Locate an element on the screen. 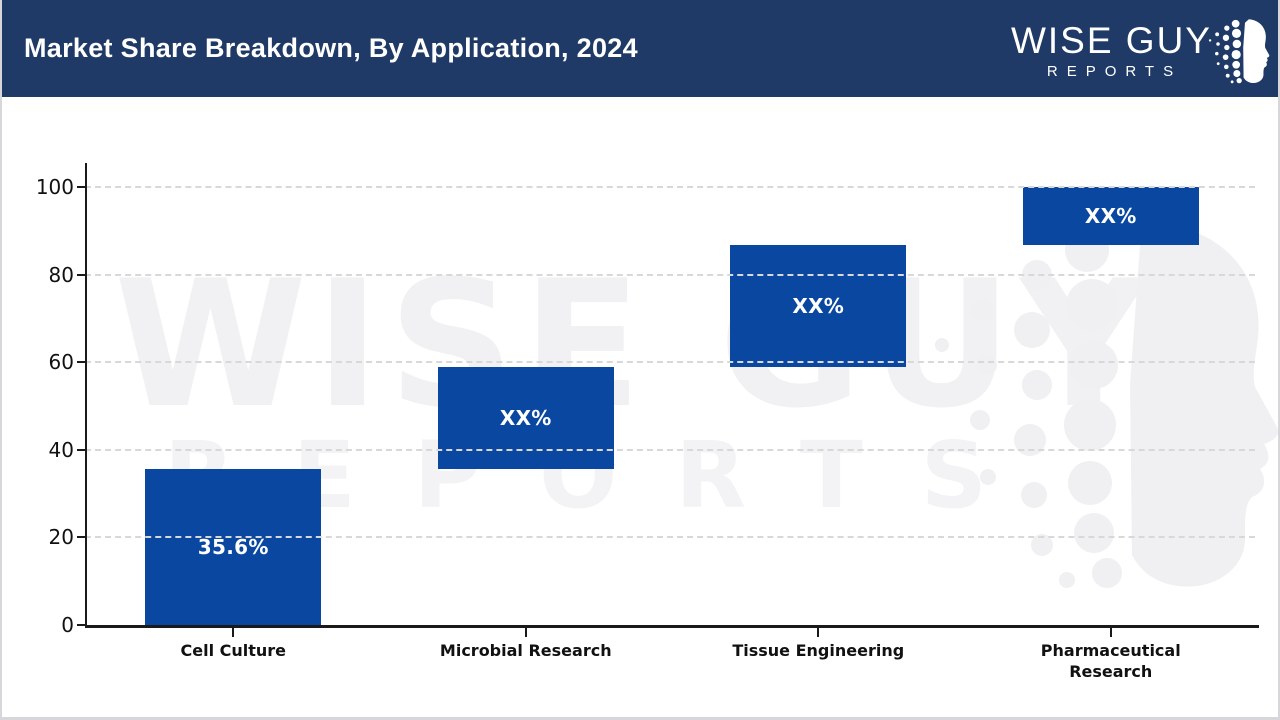 This screenshot has height=720, width=1280. y-tick-label-60: 60 is located at coordinates (61, 362).